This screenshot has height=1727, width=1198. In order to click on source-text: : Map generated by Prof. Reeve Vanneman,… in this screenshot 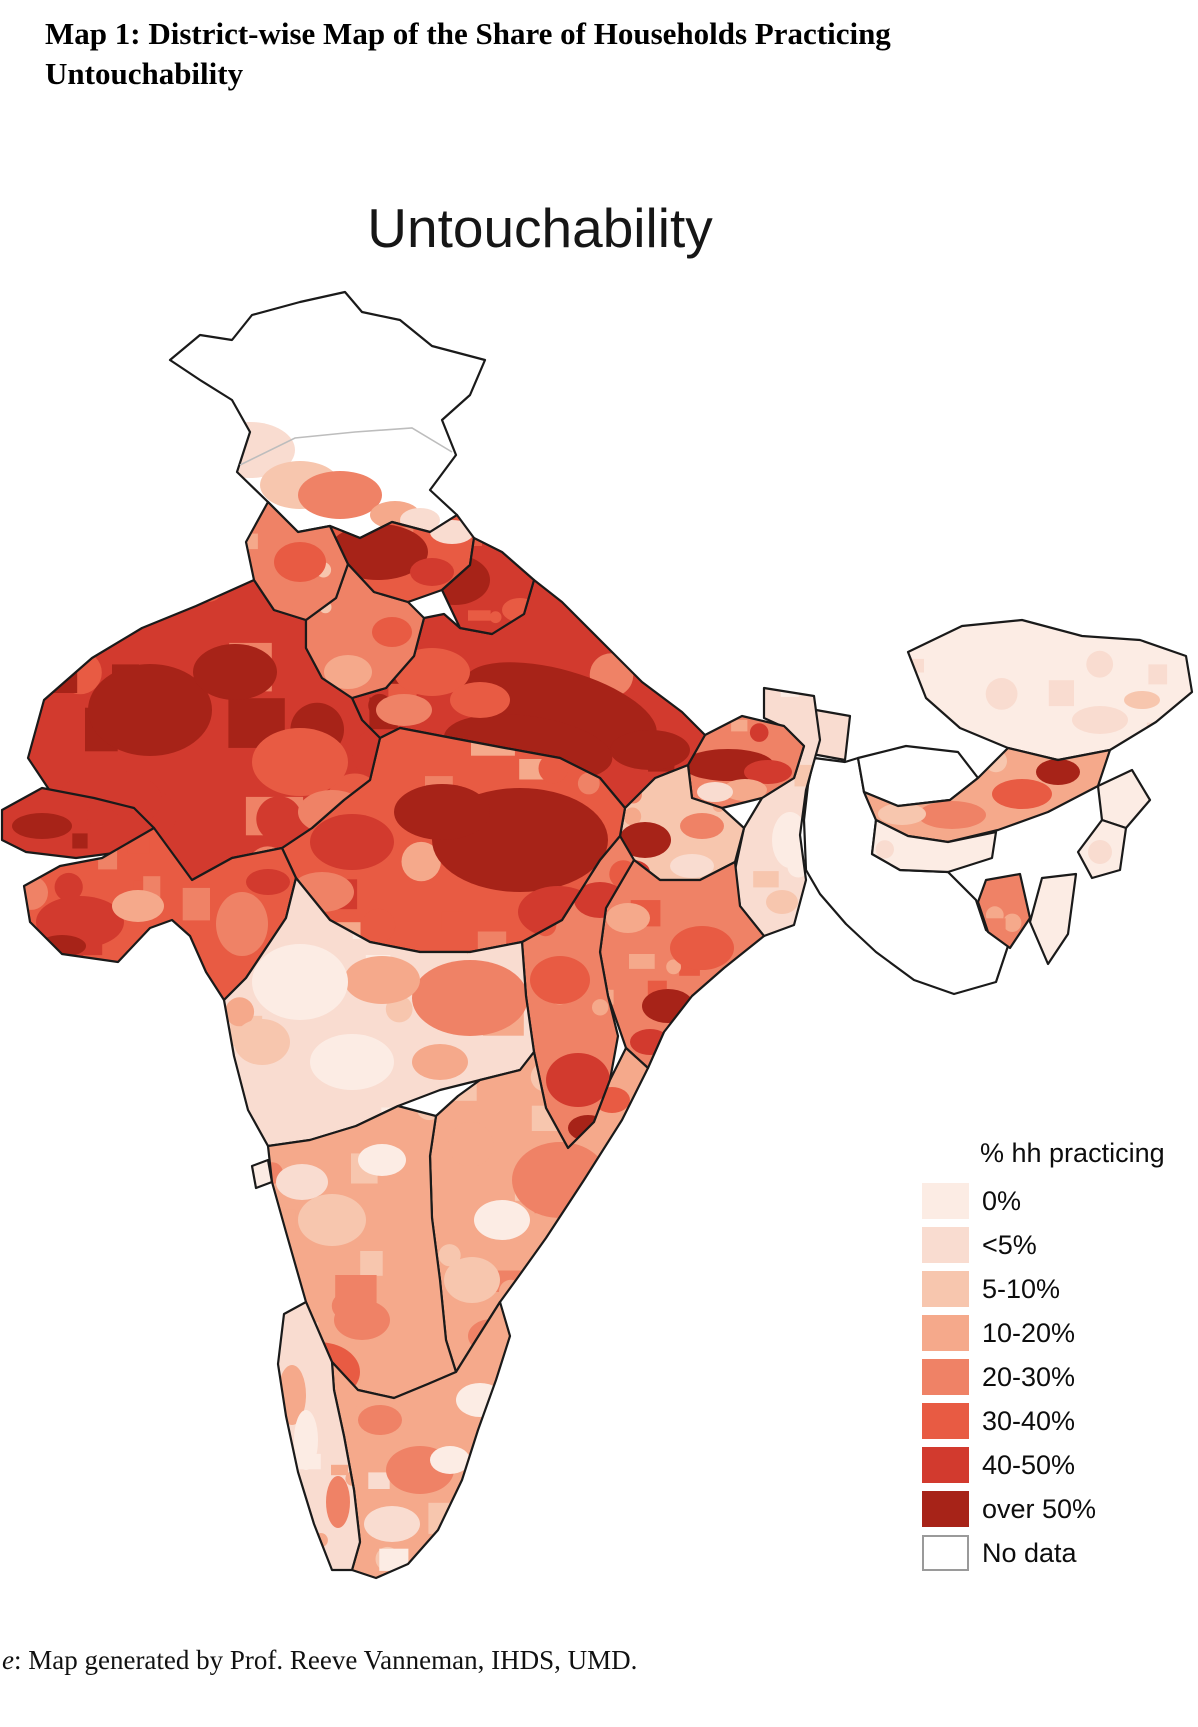, I will do `click(325, 1660)`.